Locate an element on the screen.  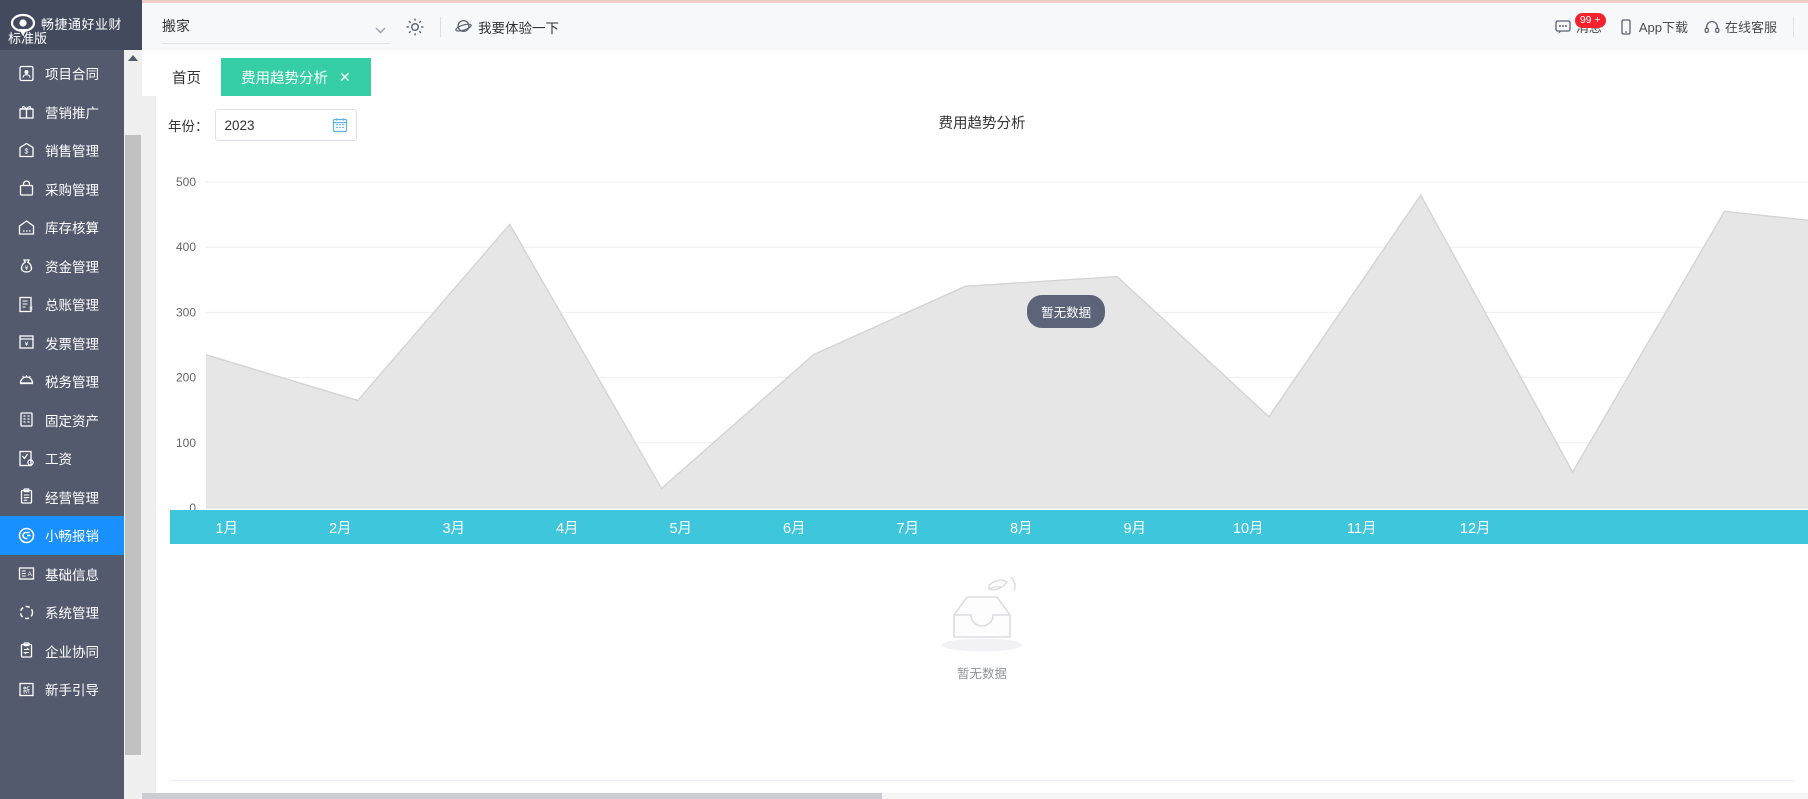
sidebar-item-collaboration: 企业协同 is located at coordinates (71, 651).